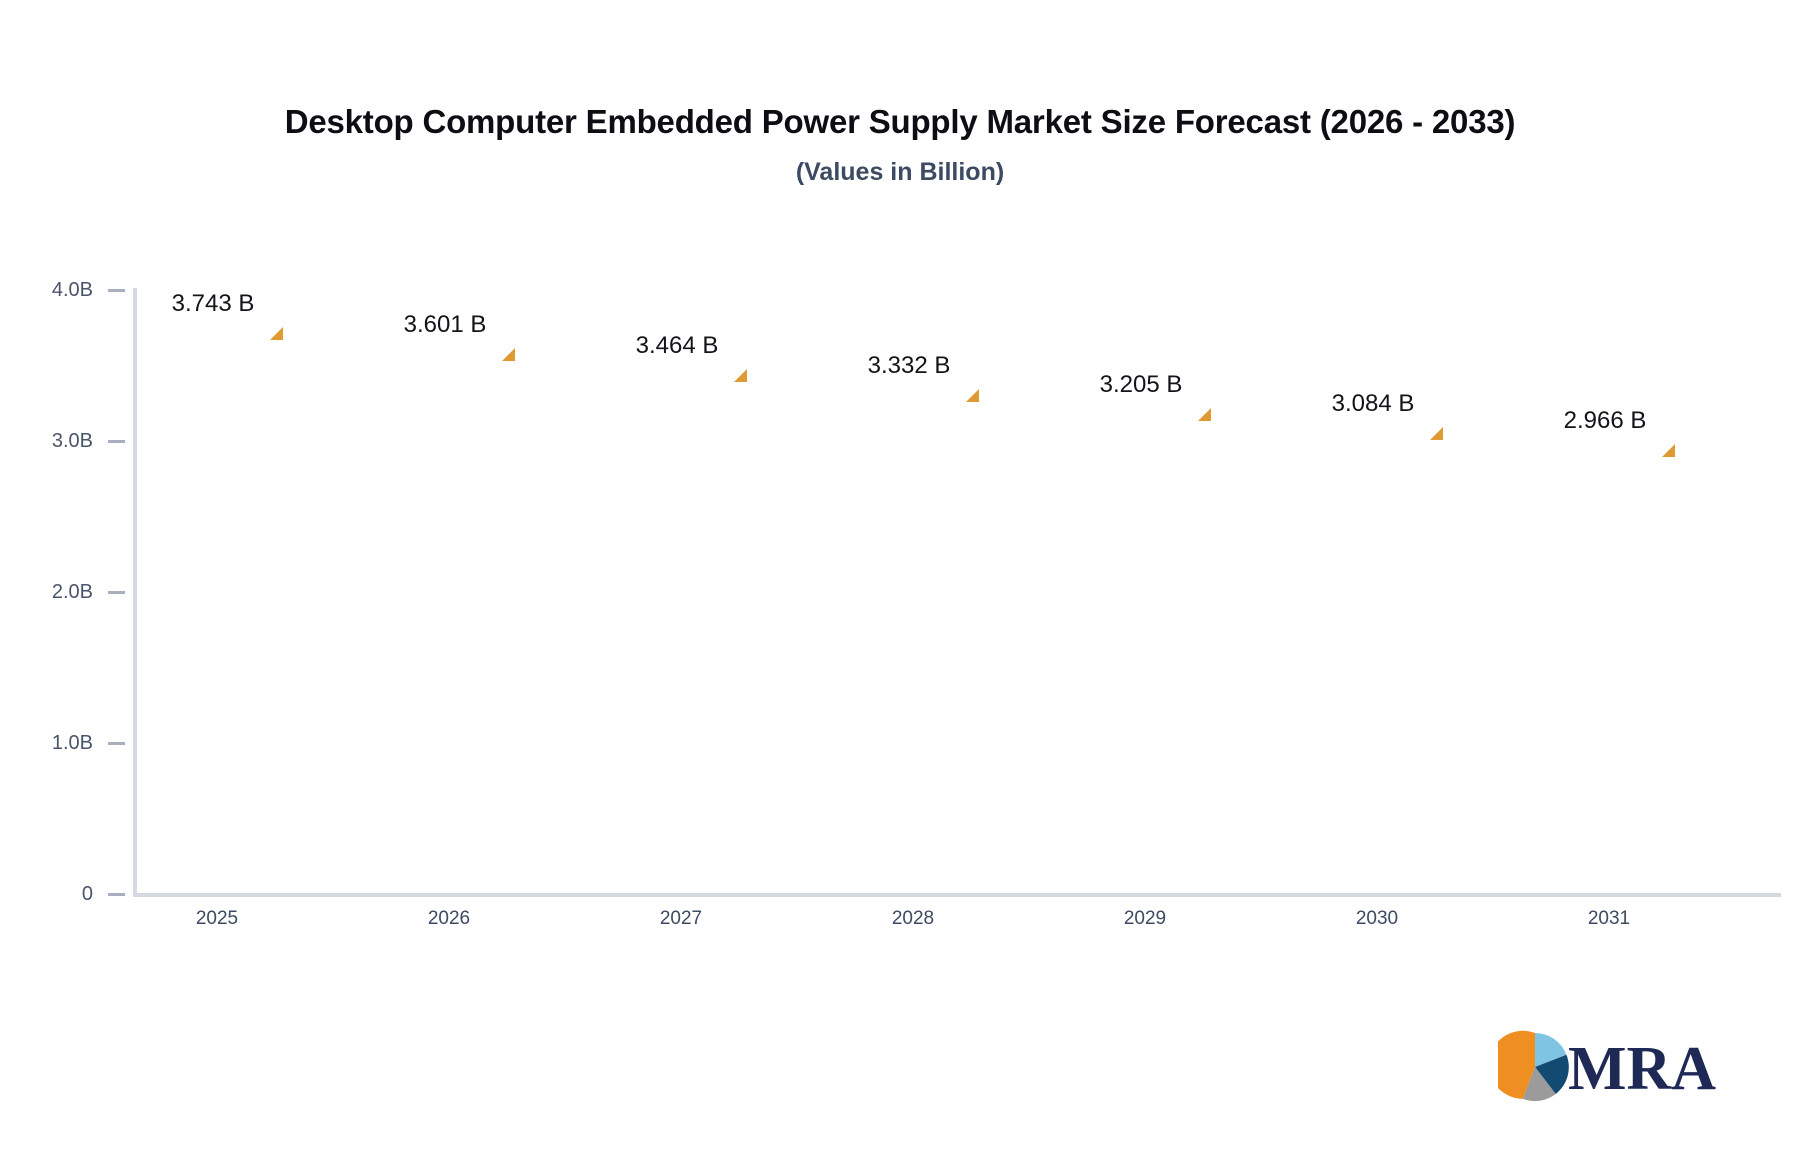 Image resolution: width=1800 pixels, height=1156 pixels. What do you see at coordinates (72, 441) in the screenshot?
I see `y-tick-label: 3.0B` at bounding box center [72, 441].